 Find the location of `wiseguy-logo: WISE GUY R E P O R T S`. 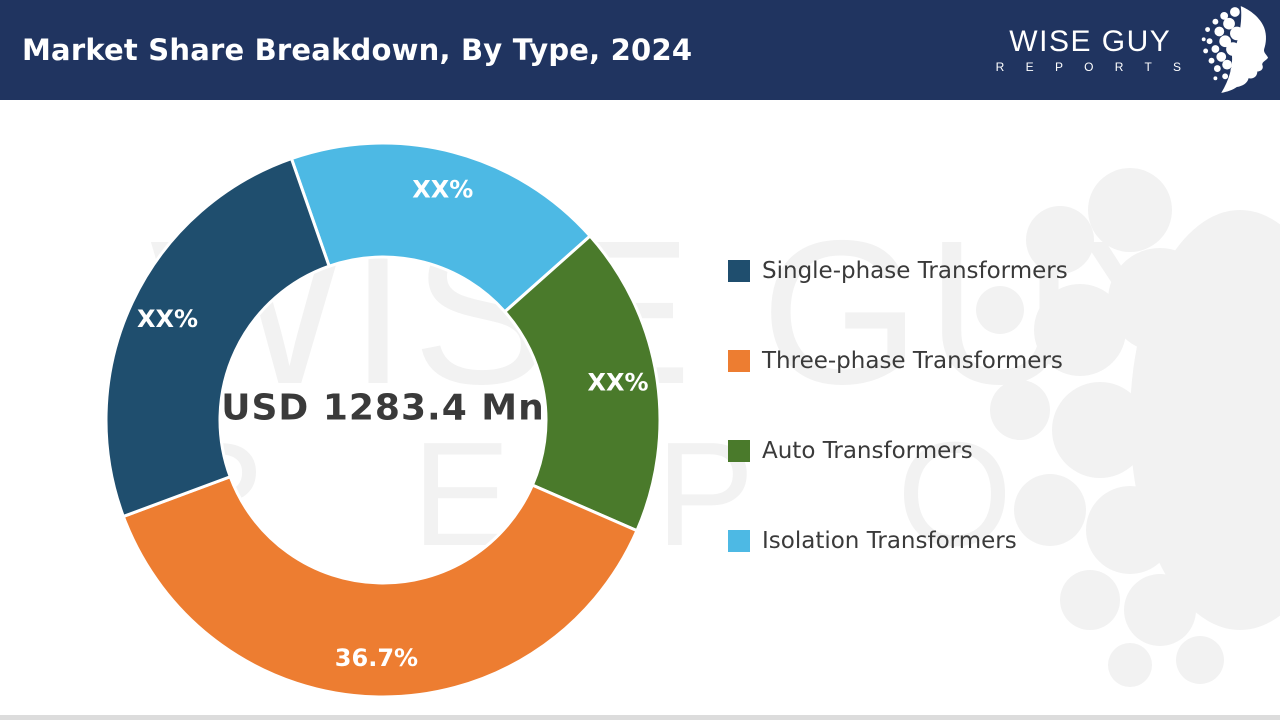

wiseguy-logo: WISE GUY R E P O R T S is located at coordinates (1130, 50).